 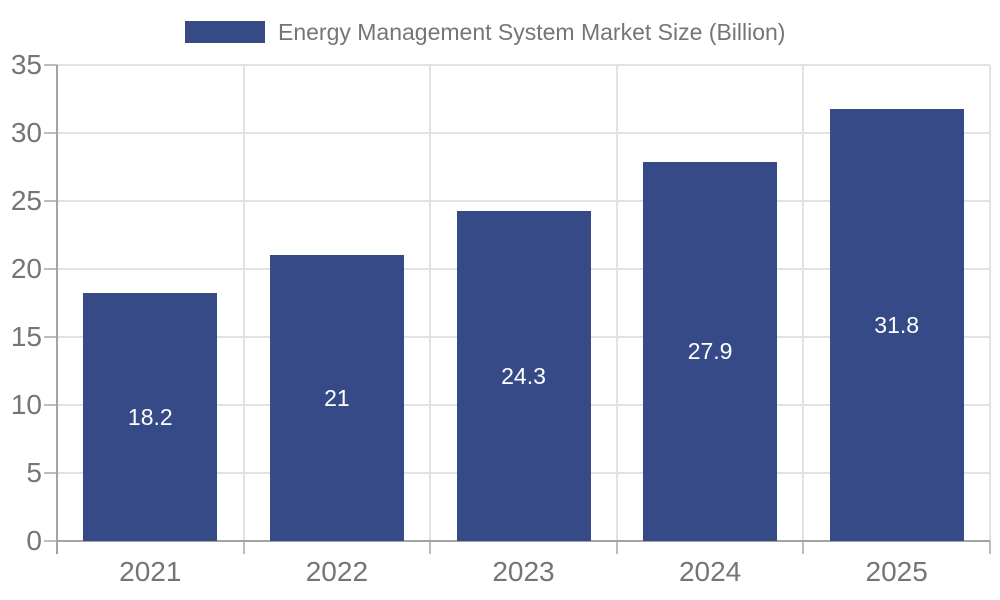 What do you see at coordinates (26, 64) in the screenshot?
I see `y-axis-tick-label: 35` at bounding box center [26, 64].